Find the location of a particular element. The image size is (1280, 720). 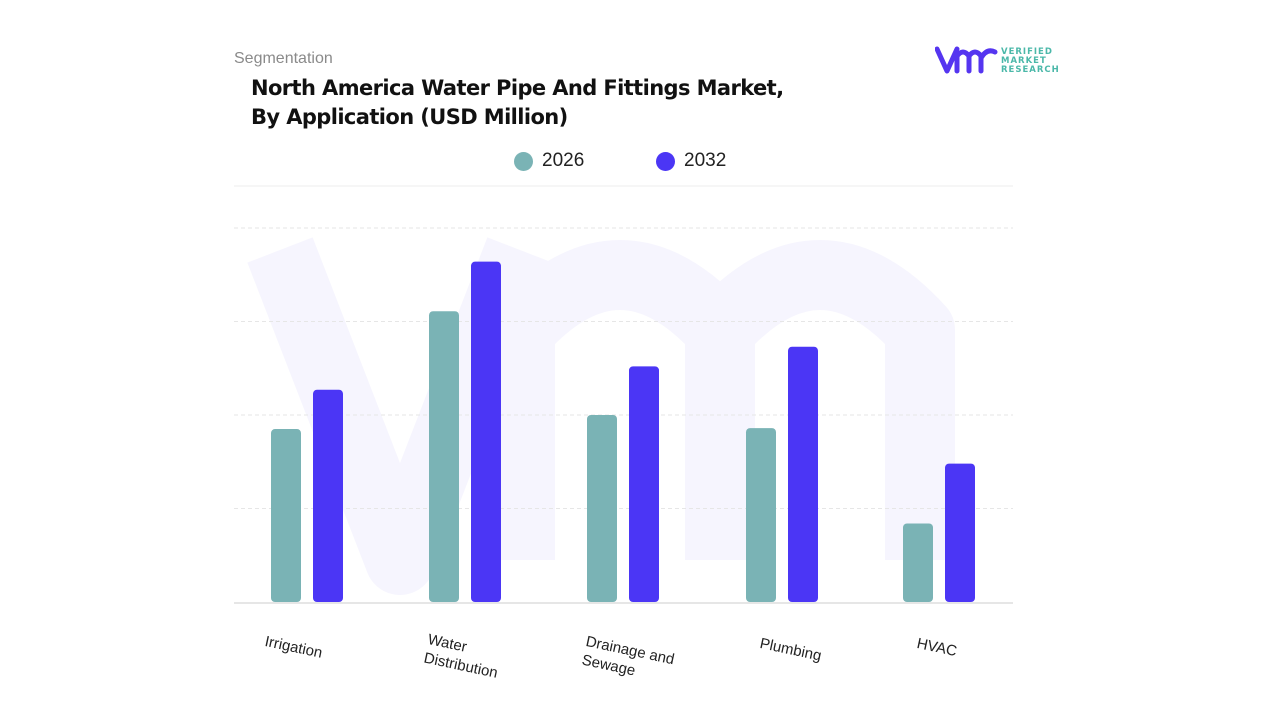

segment-label: Segmentation is located at coordinates (283, 58).